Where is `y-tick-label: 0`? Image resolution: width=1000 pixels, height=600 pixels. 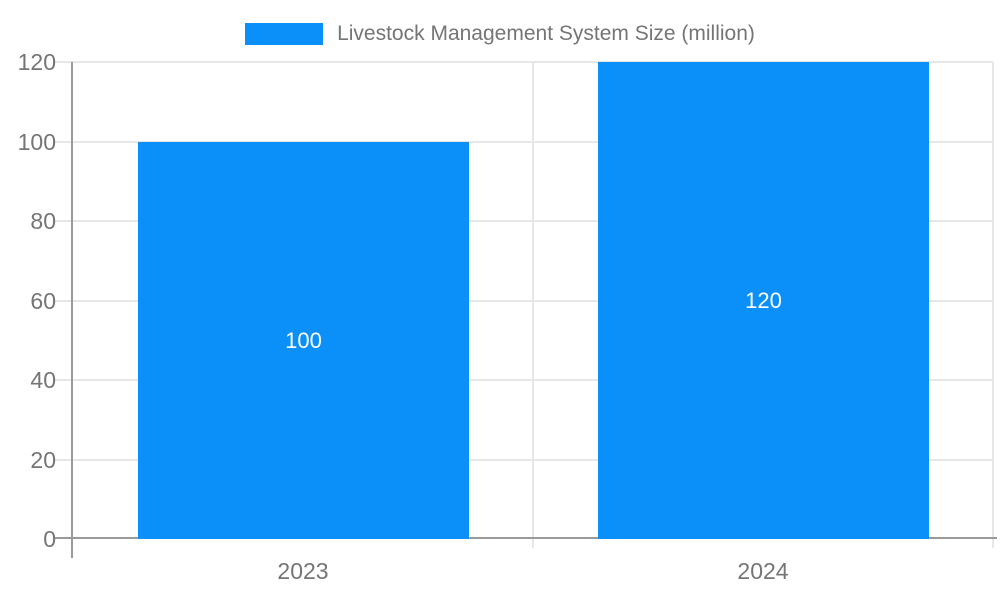 y-tick-label: 0 is located at coordinates (49, 539).